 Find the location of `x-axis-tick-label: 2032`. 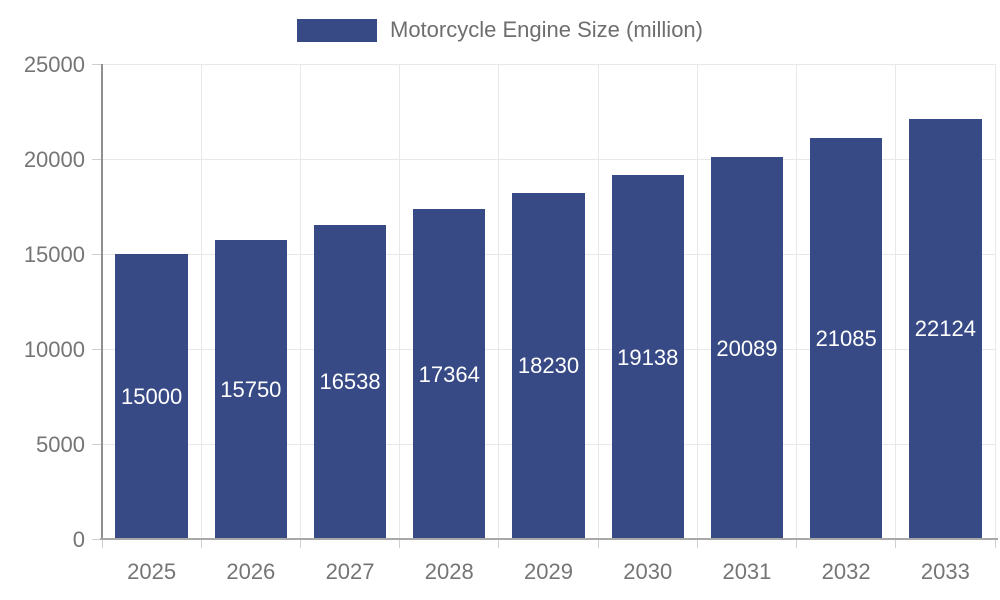

x-axis-tick-label: 2032 is located at coordinates (846, 571).